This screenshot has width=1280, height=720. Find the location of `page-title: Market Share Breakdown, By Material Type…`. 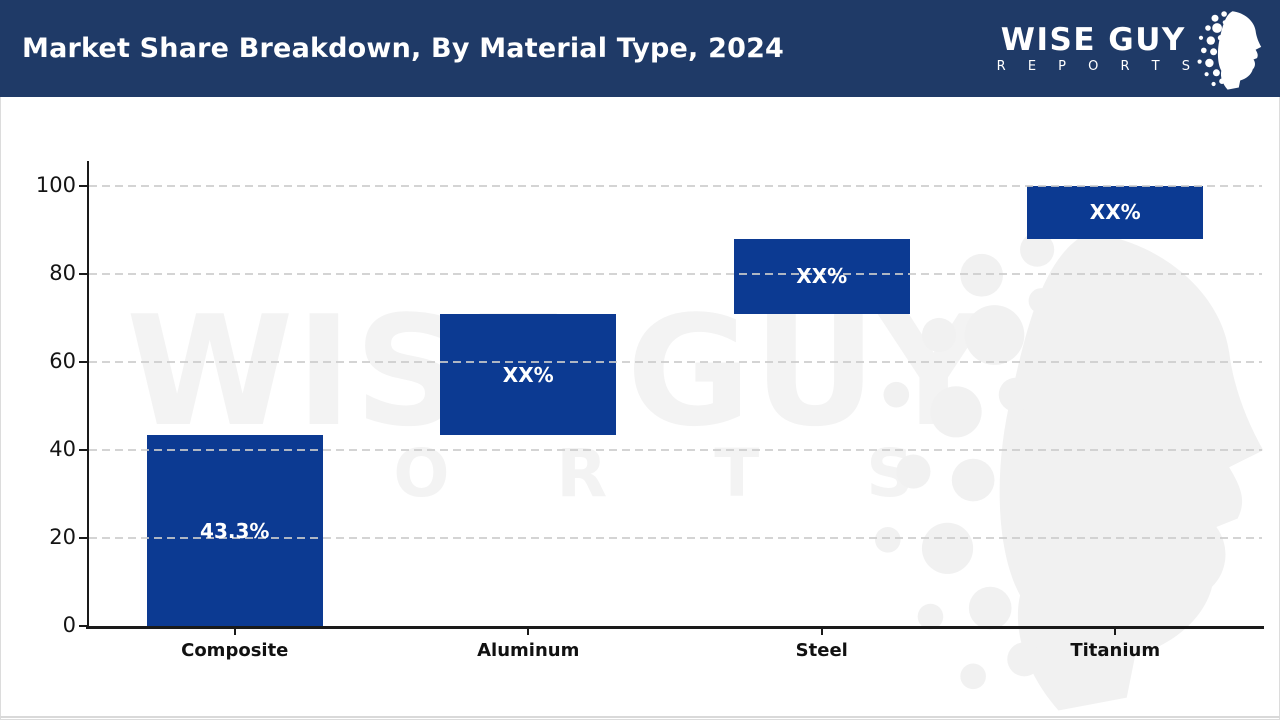

page-title: Market Share Breakdown, By Material Type… is located at coordinates (403, 48).